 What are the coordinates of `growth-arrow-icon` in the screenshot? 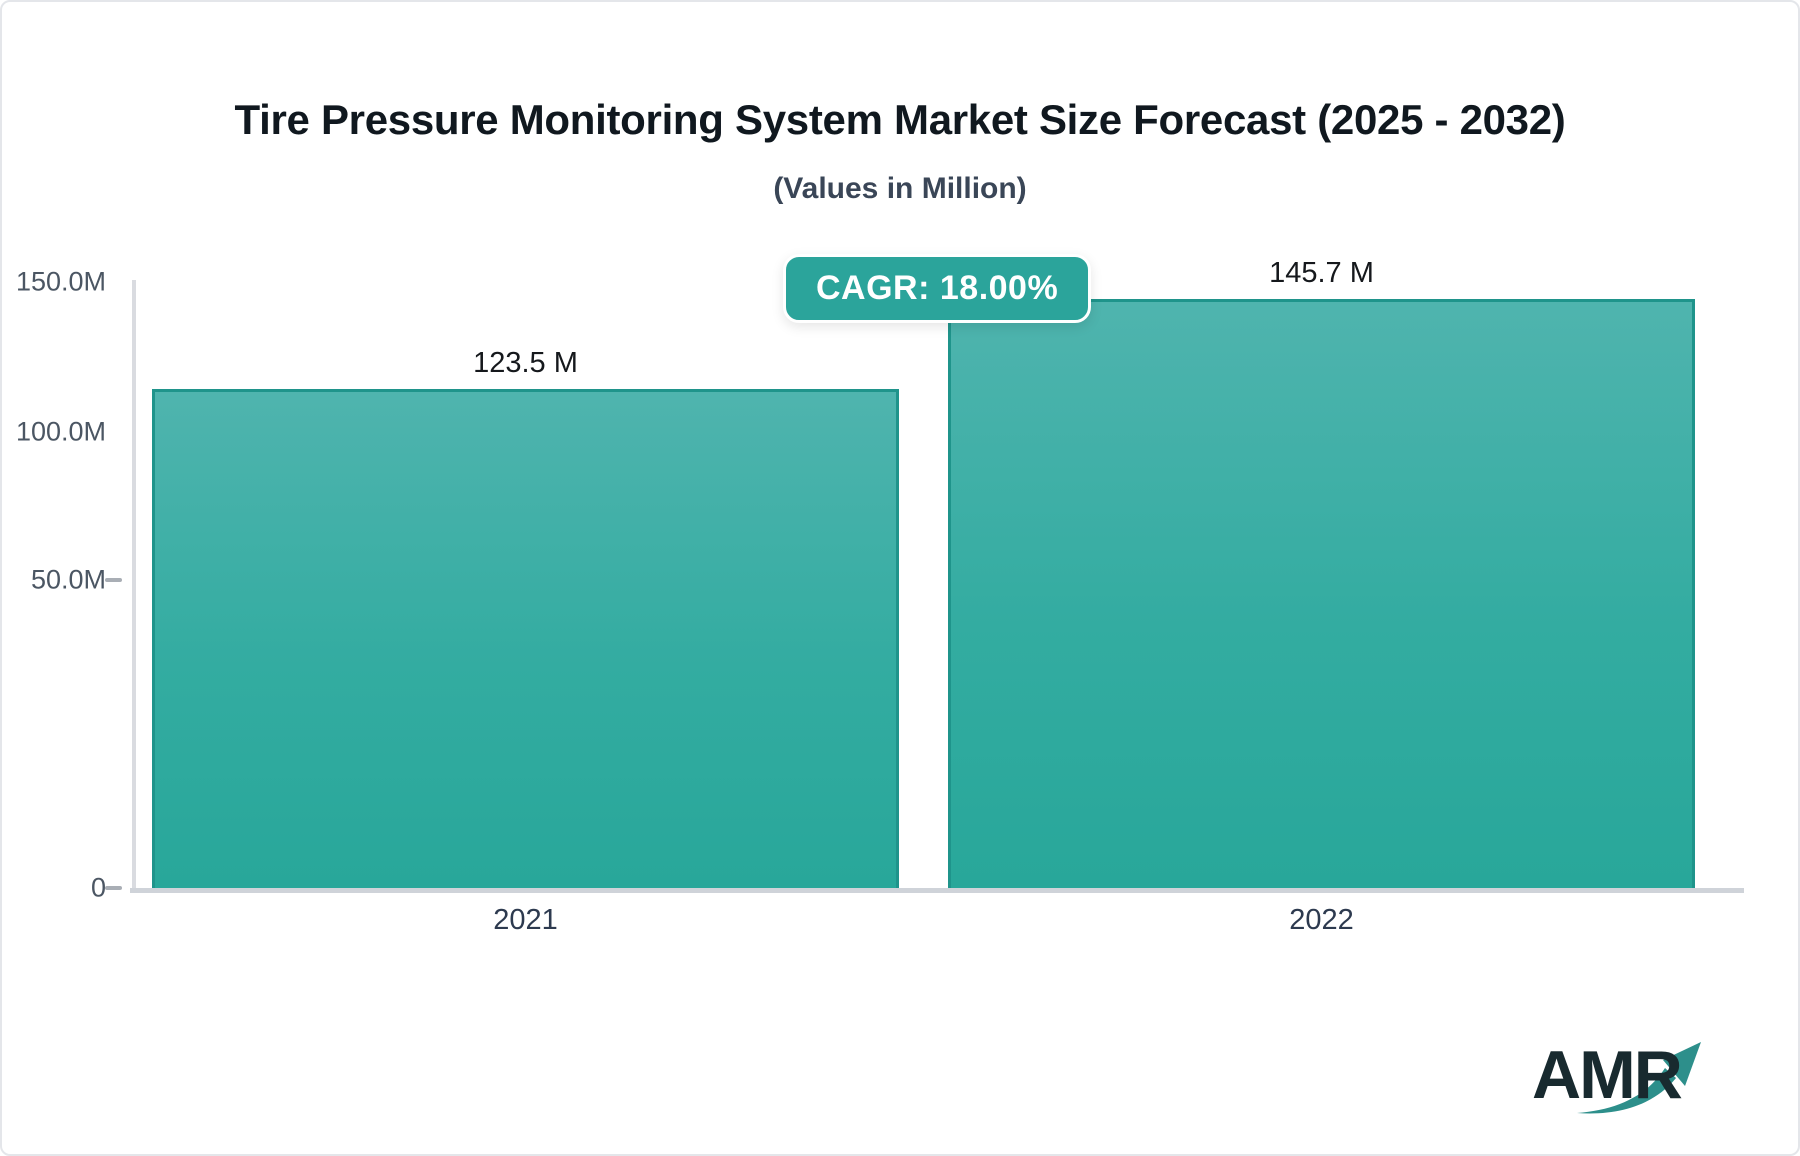 It's located at (1639, 1078).